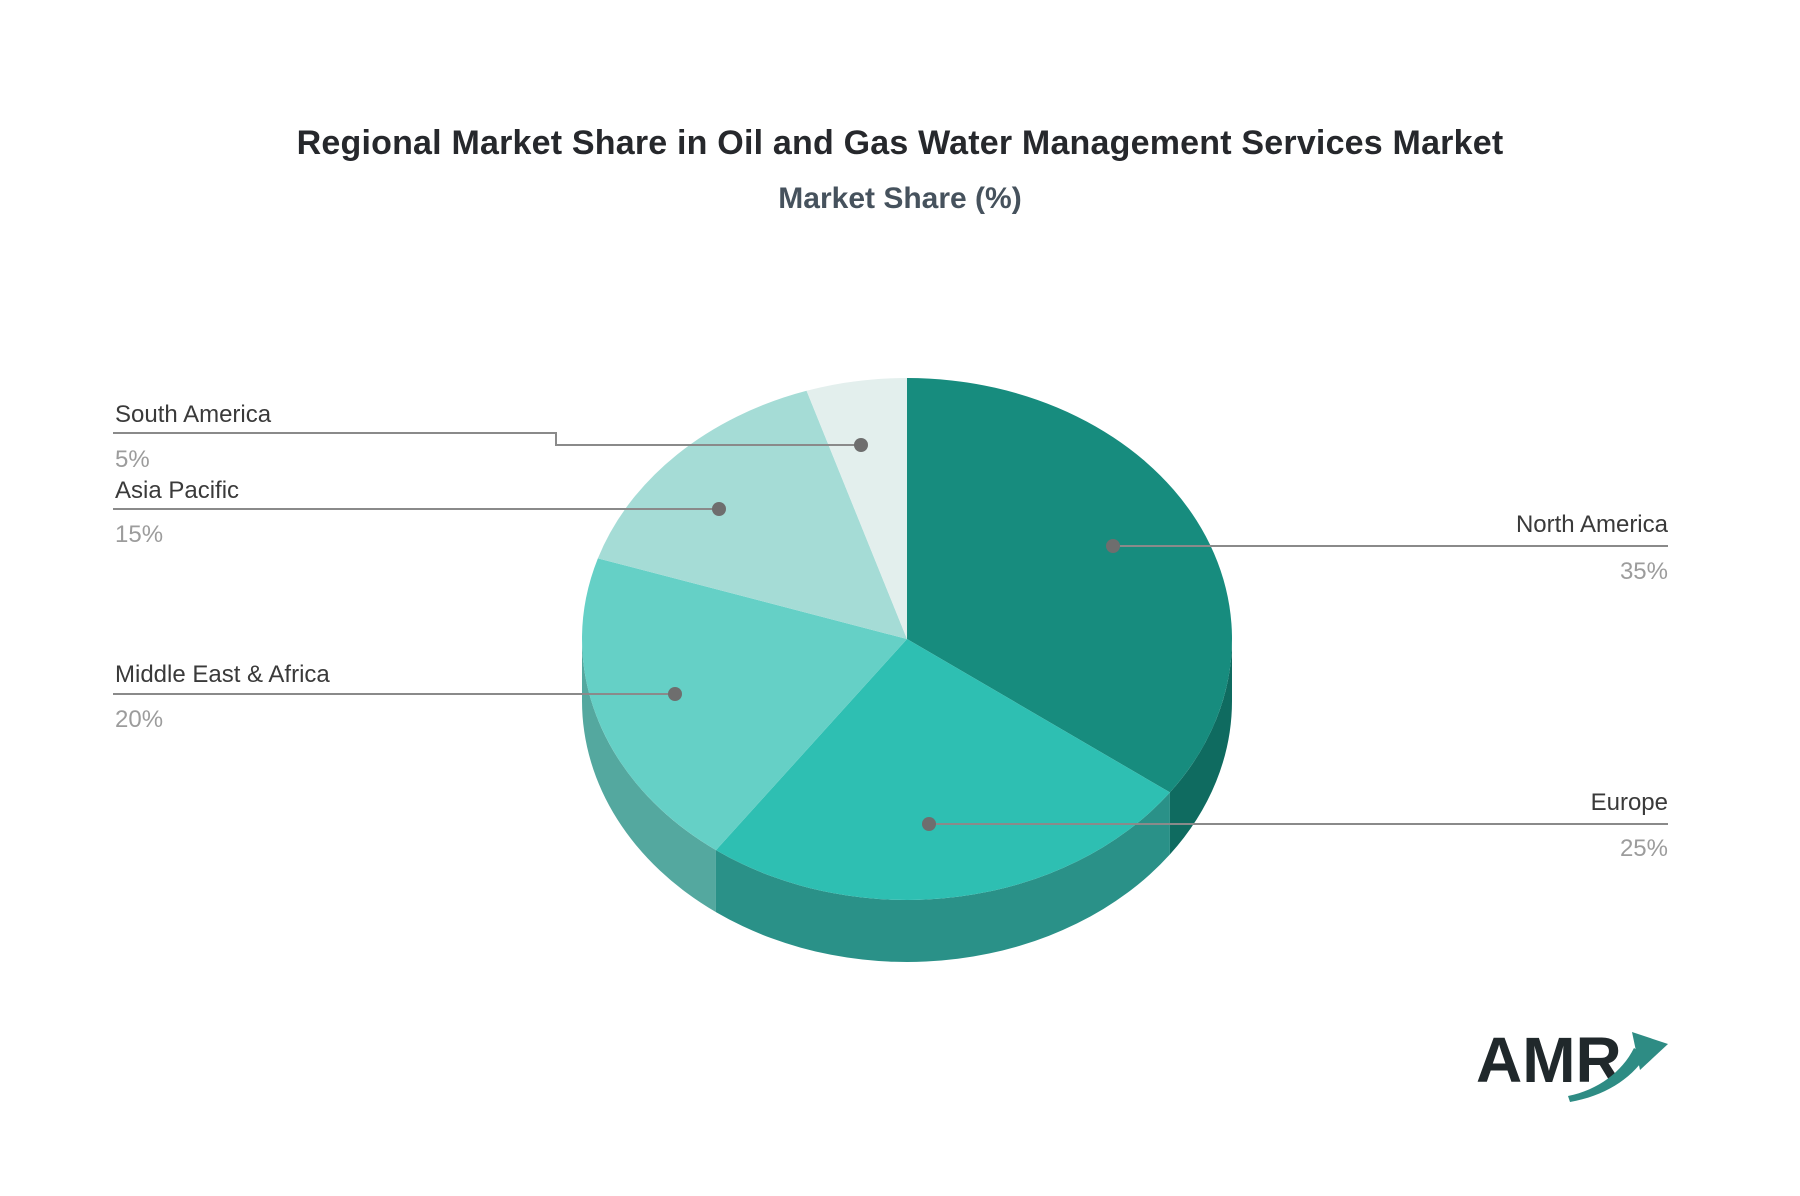 The width and height of the screenshot is (1800, 1196). Describe the element at coordinates (856, 508) in the screenshot. I see `pie-slice-south-america` at that location.